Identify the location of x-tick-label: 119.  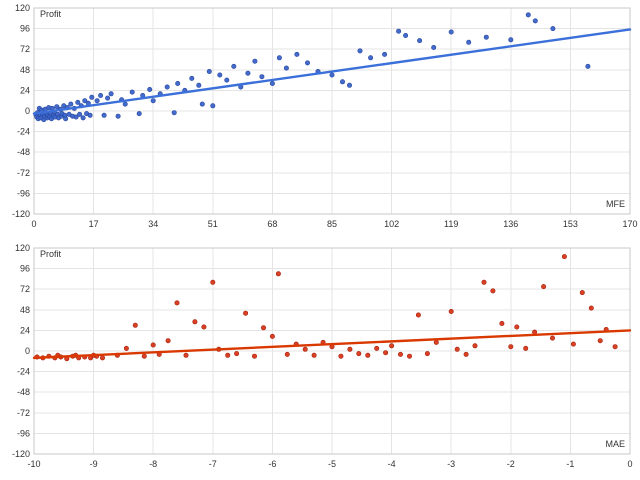
(451, 224).